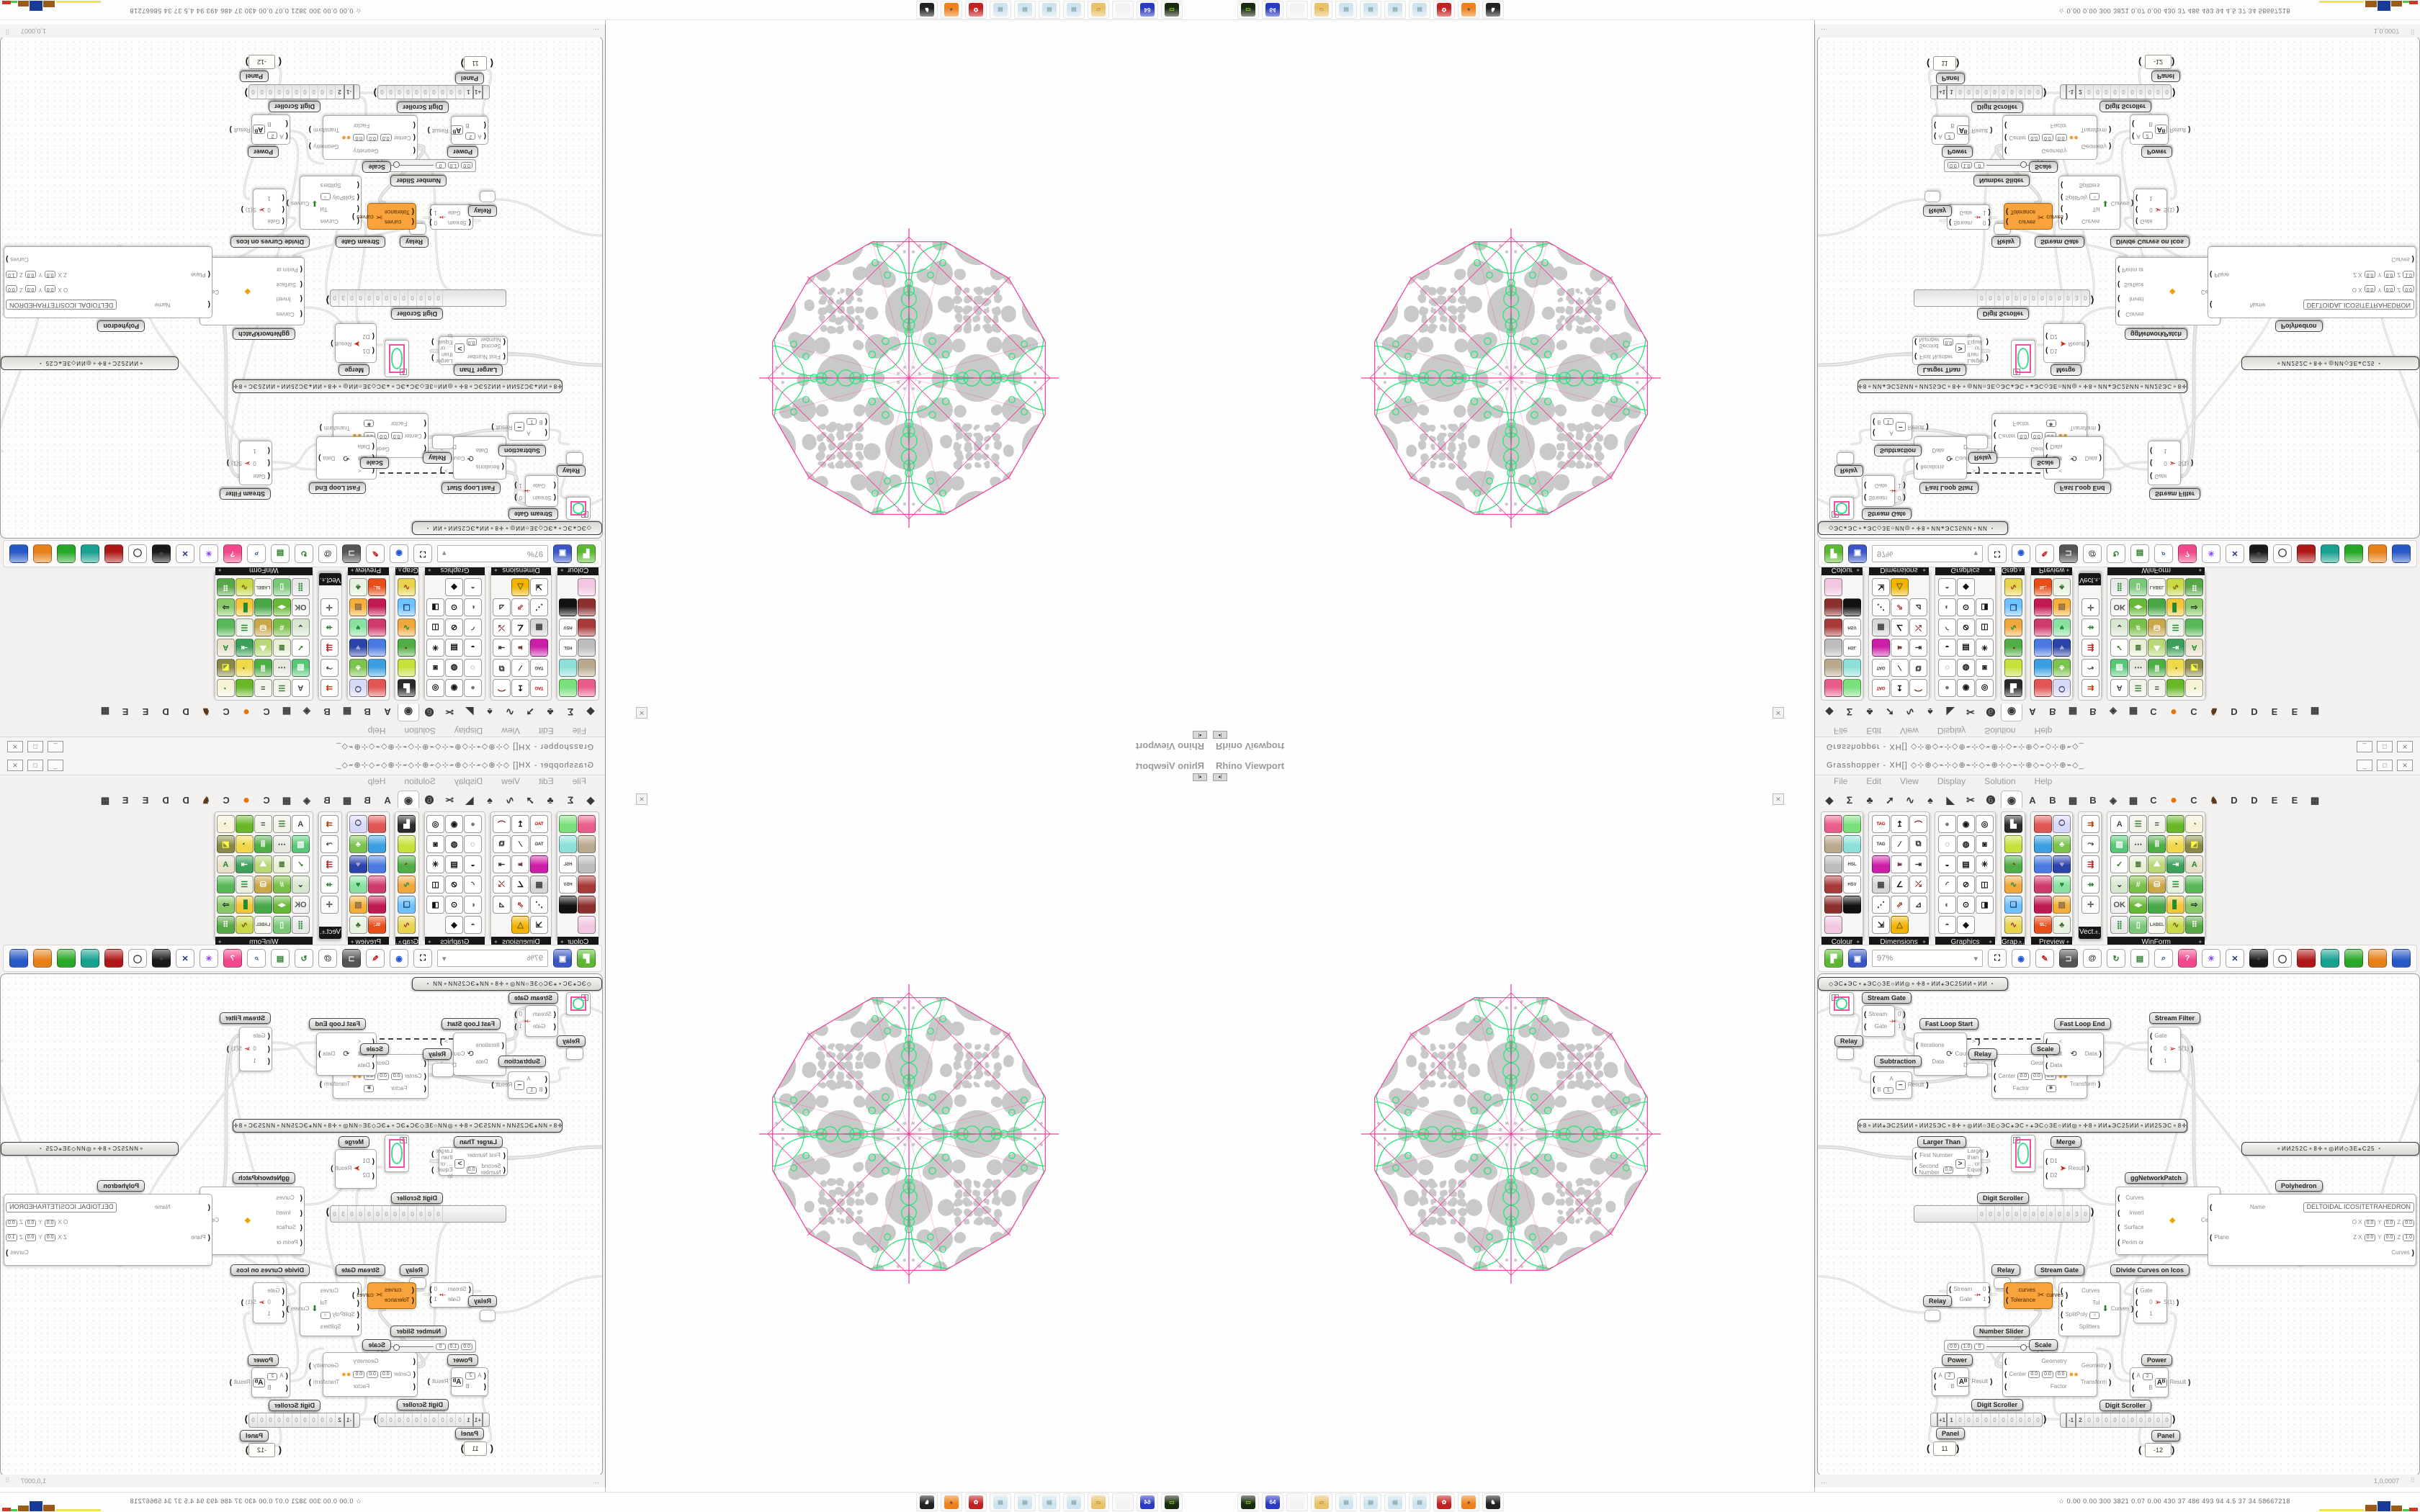 This screenshot has width=2420, height=1512. Describe the element at coordinates (358, 627) in the screenshot. I see `component-icon: ♥` at that location.